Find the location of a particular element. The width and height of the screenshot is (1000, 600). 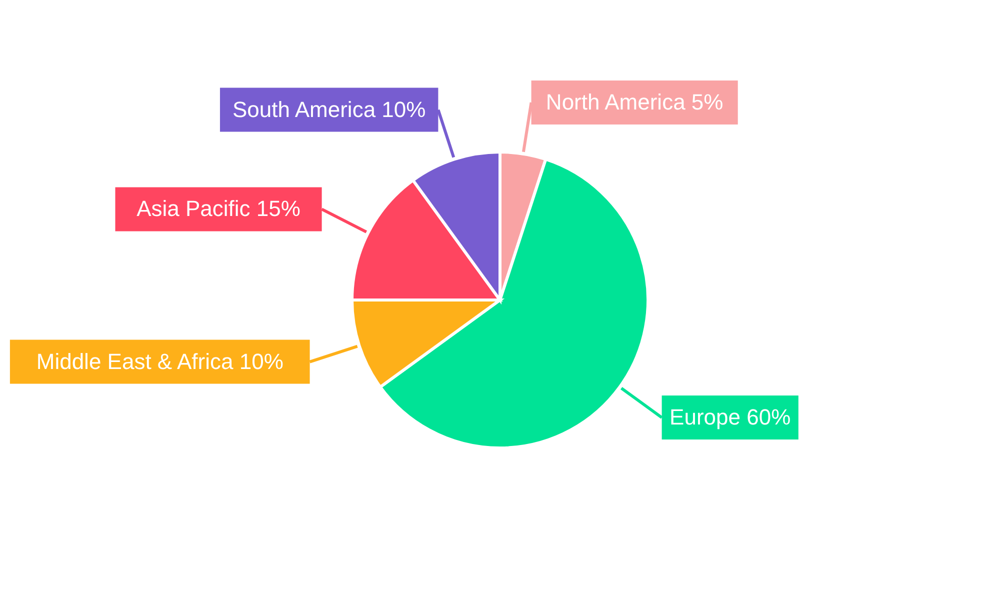

slice-label: Europe 60% is located at coordinates (730, 417).